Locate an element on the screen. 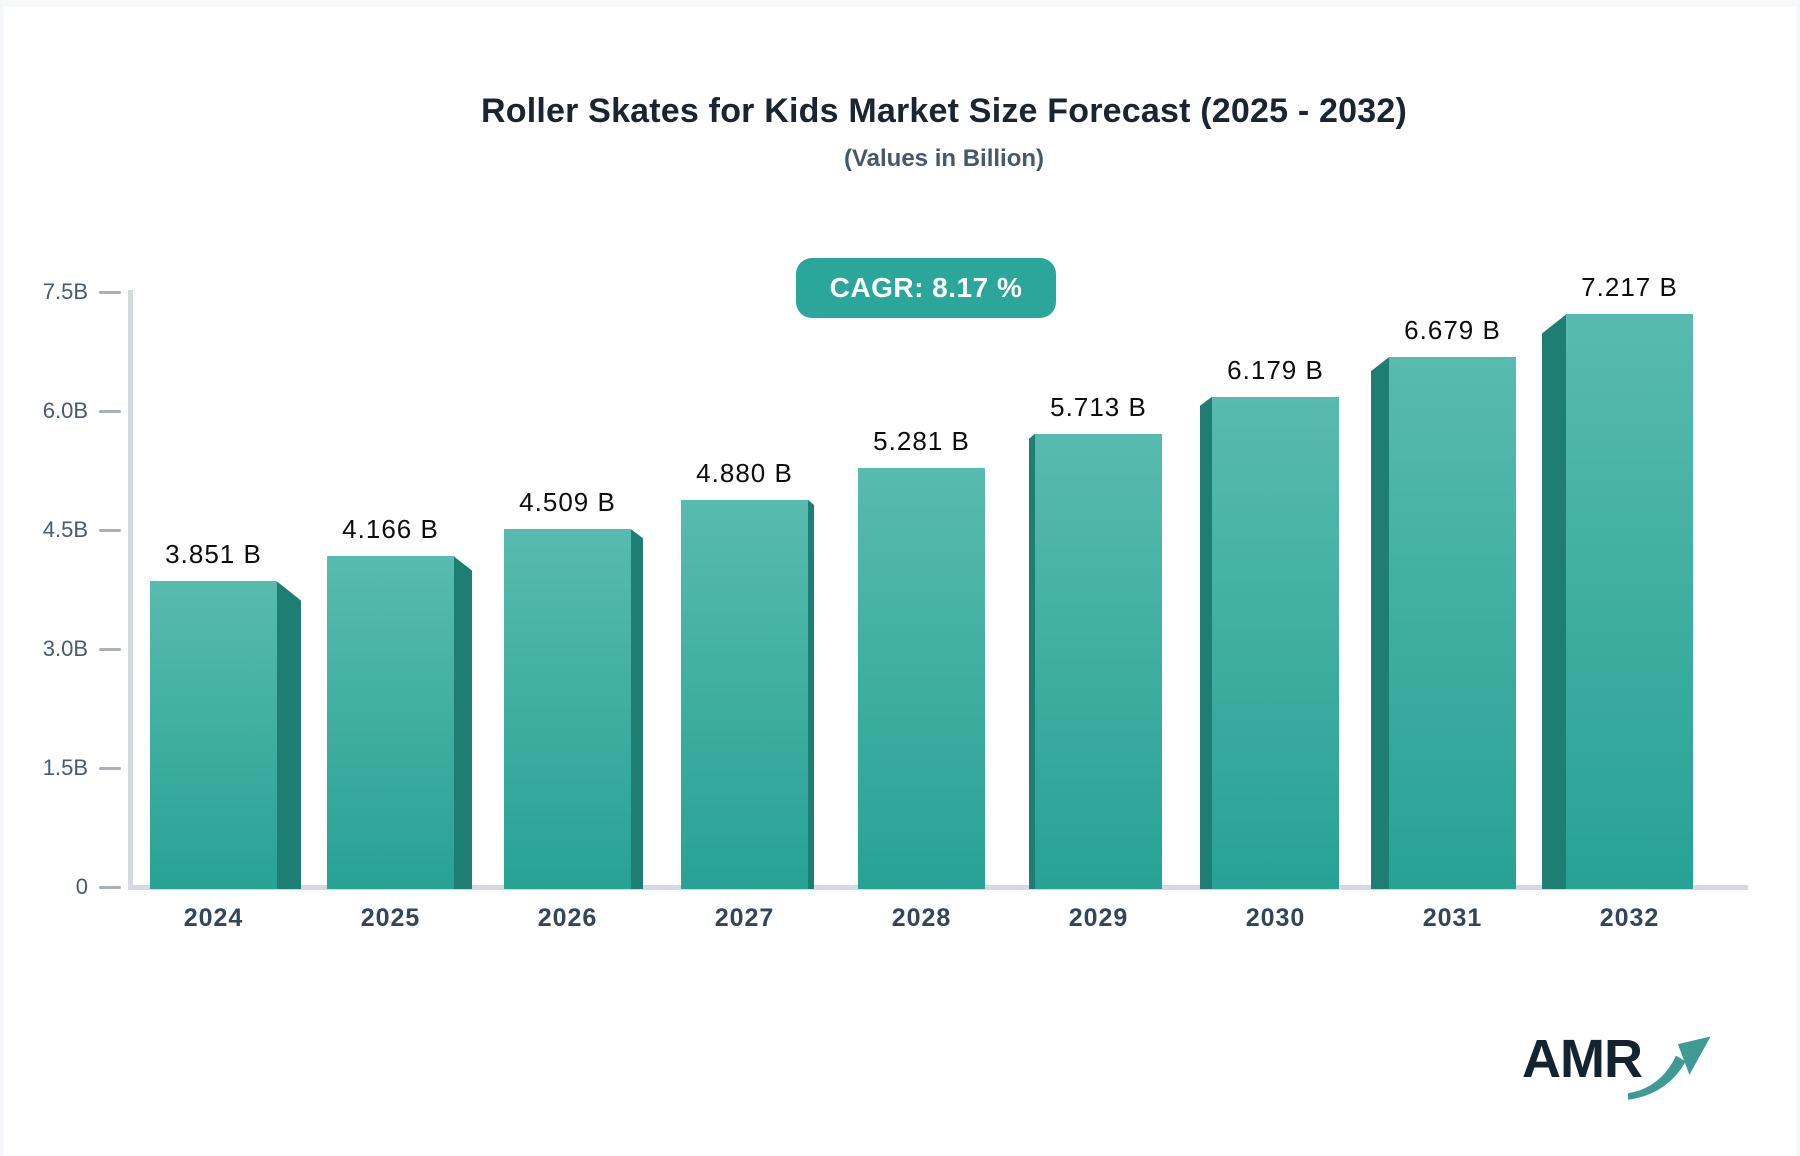 The image size is (1800, 1156). bar-value-label-2027: 4.880 B is located at coordinates (744, 472).